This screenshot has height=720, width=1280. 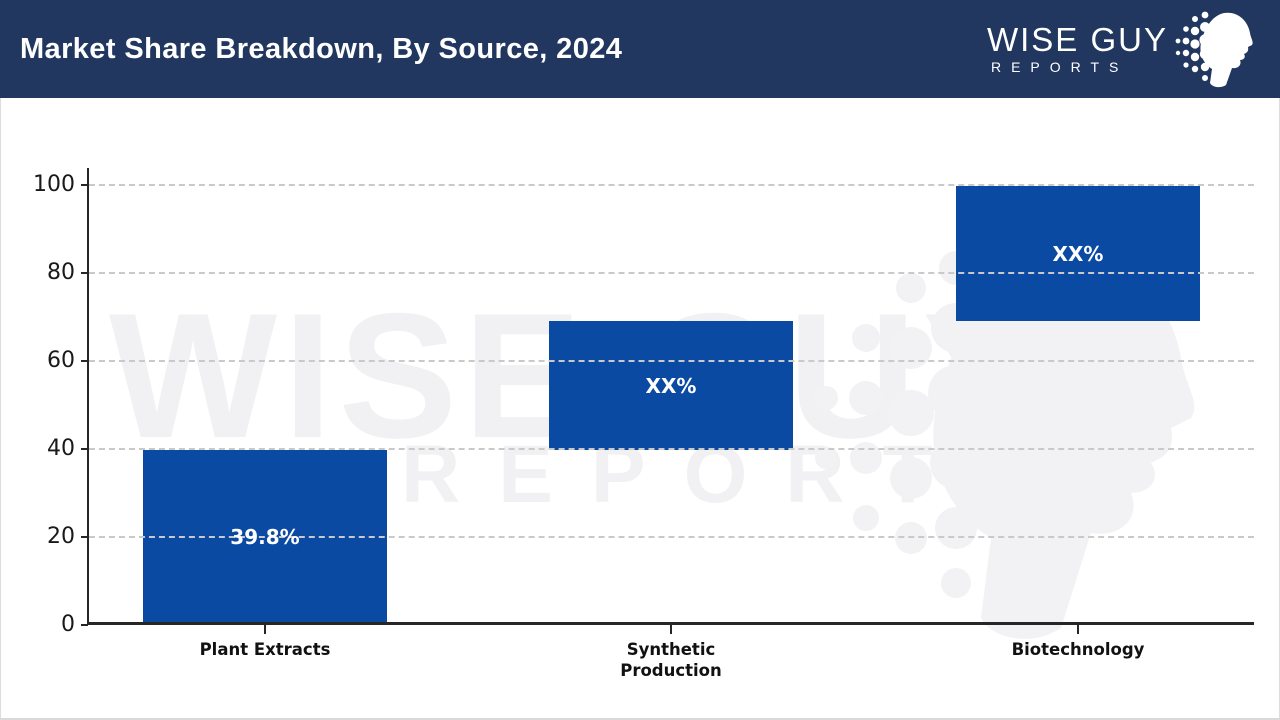 What do you see at coordinates (88, 396) in the screenshot?
I see `y-axis-line` at bounding box center [88, 396].